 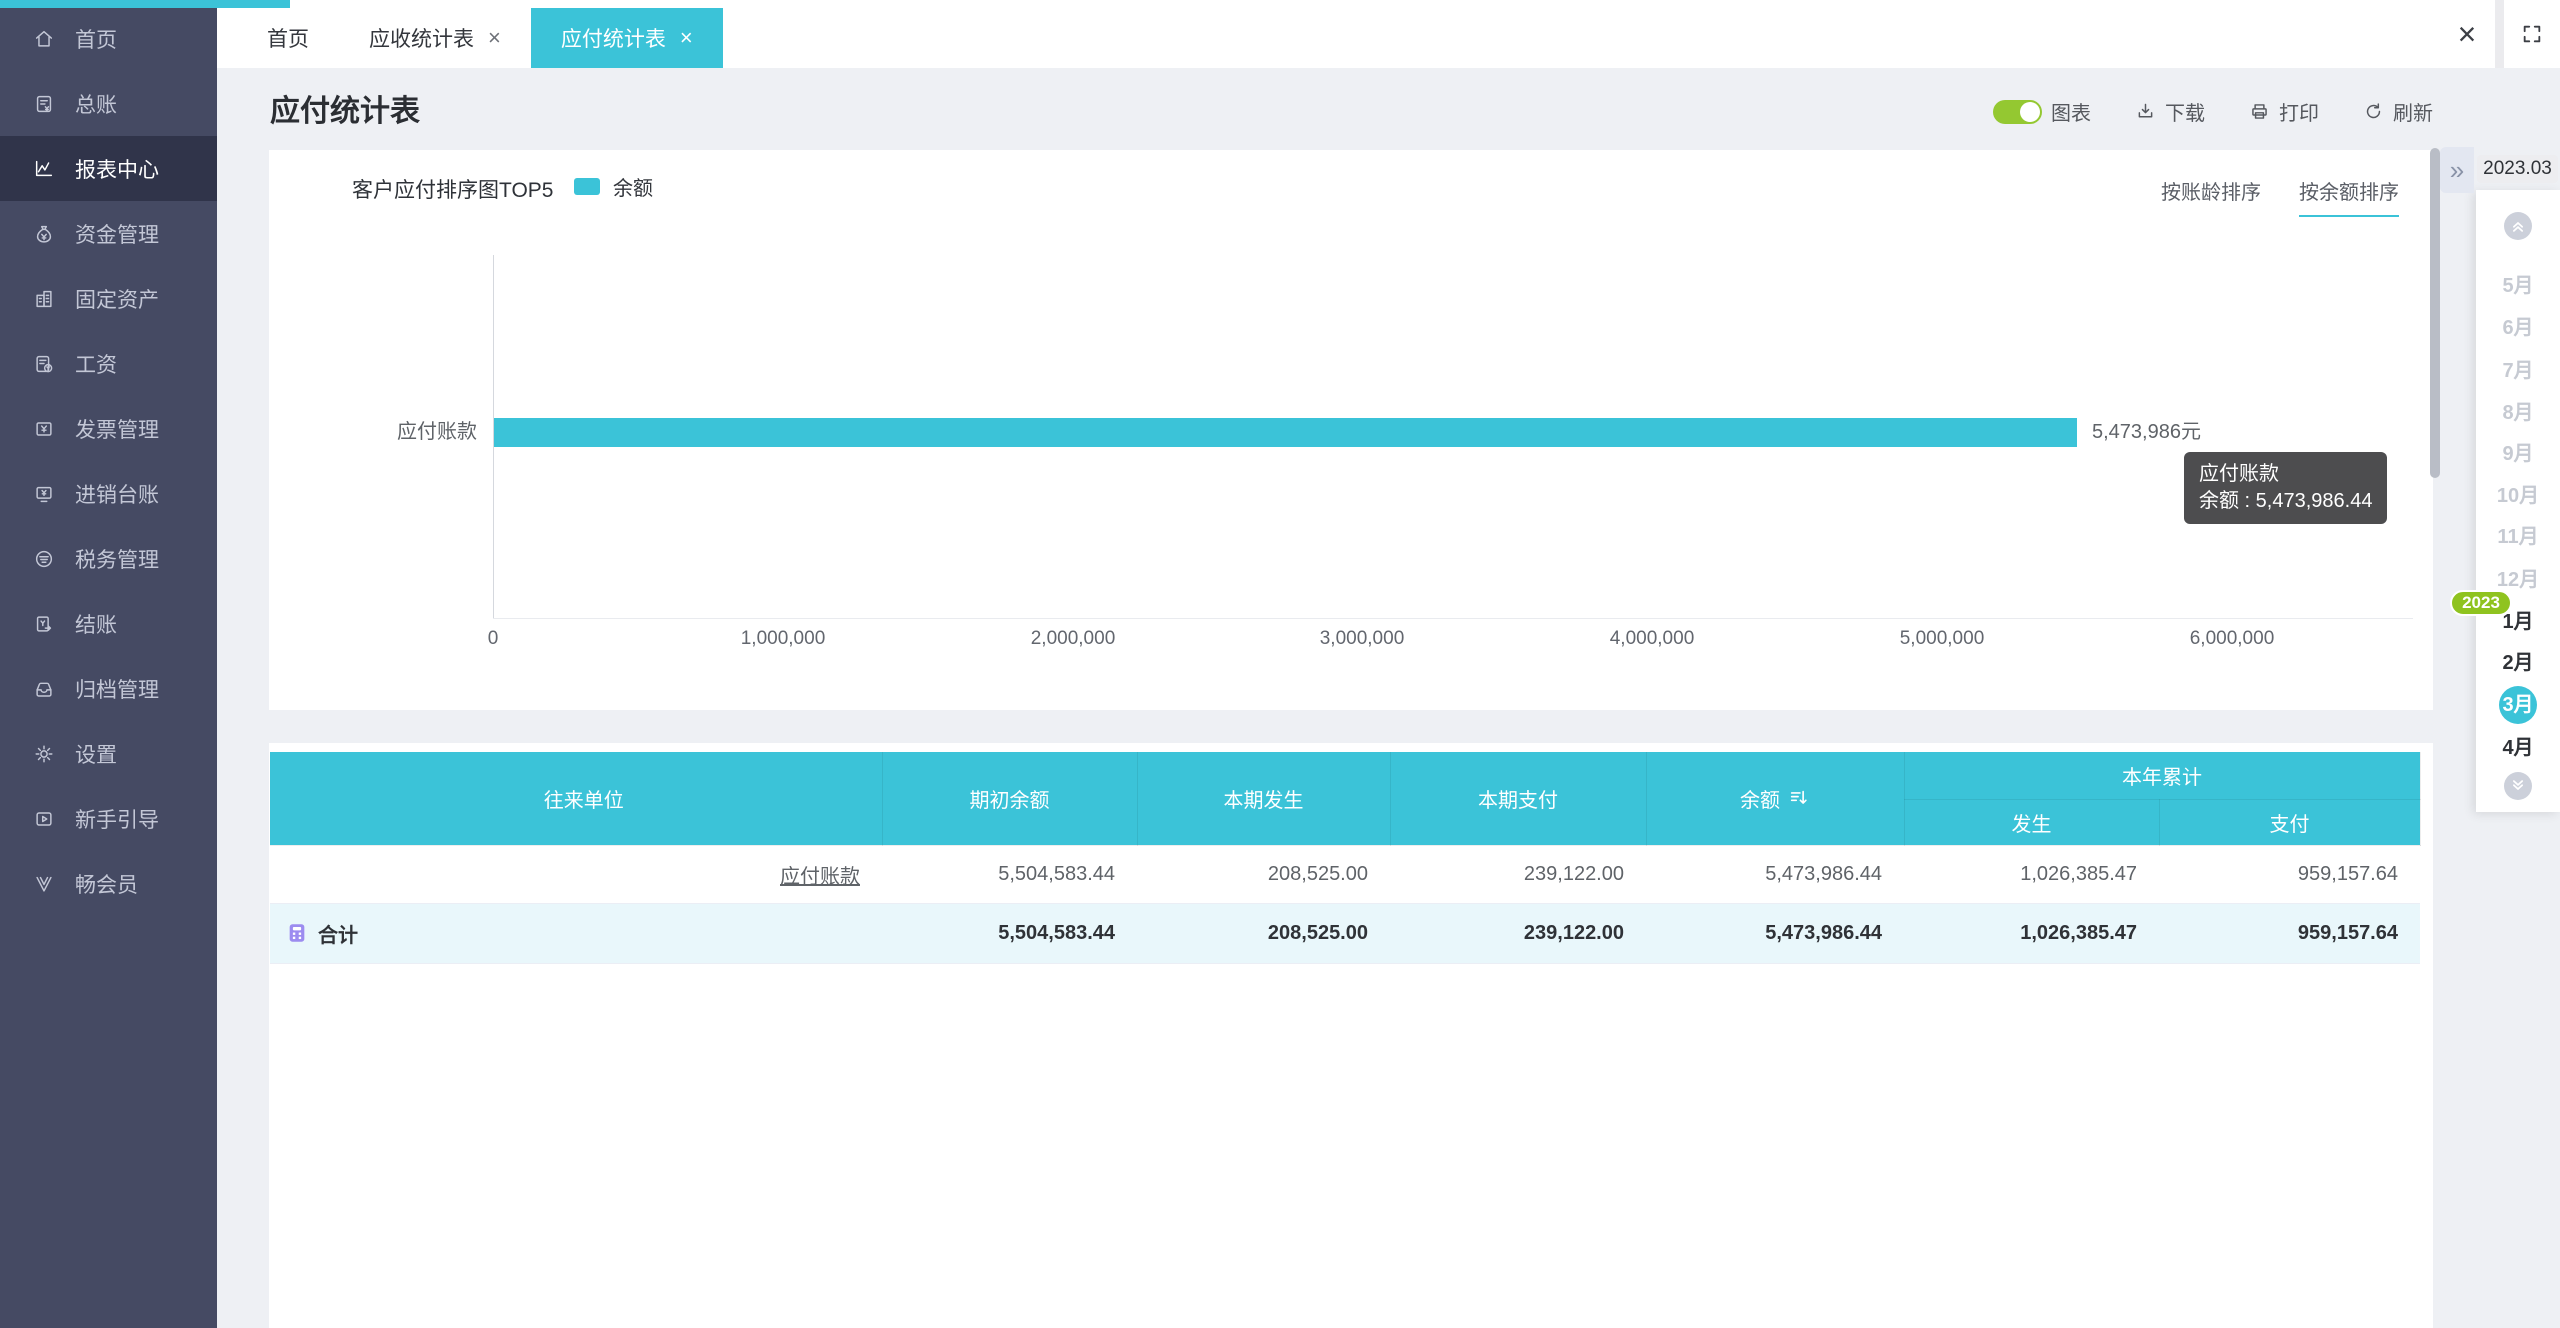 I want to click on toolbar: 图表 下载 打印 刷新, so click(x=2213, y=111).